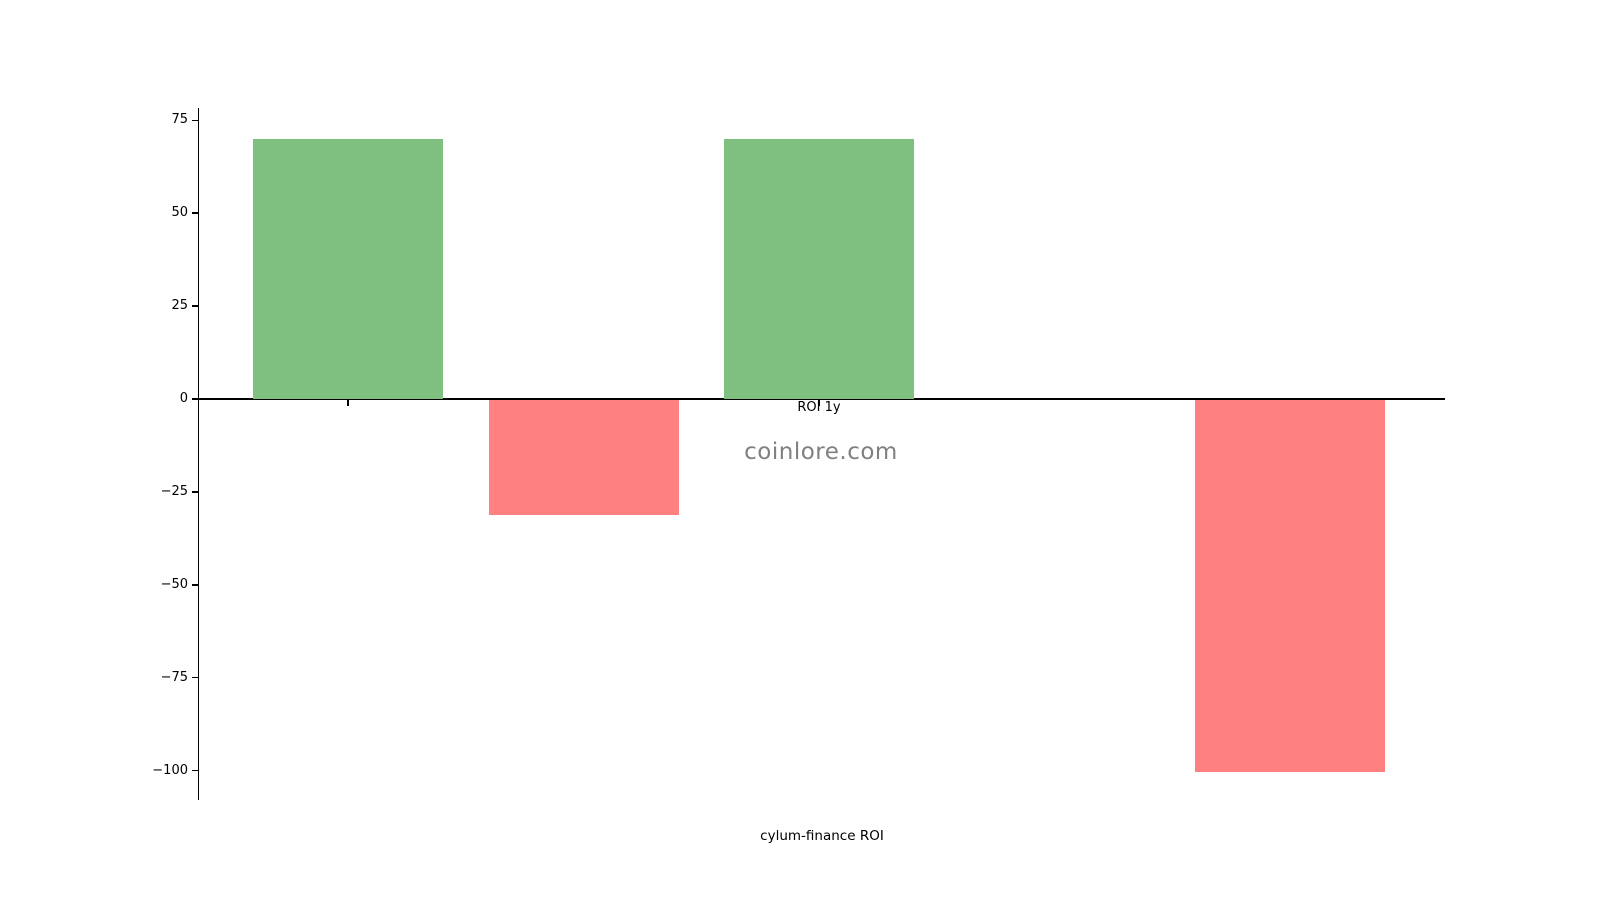 The height and width of the screenshot is (900, 1600). Describe the element at coordinates (822, 836) in the screenshot. I see `chart-title: cylum-finance ROI` at that location.